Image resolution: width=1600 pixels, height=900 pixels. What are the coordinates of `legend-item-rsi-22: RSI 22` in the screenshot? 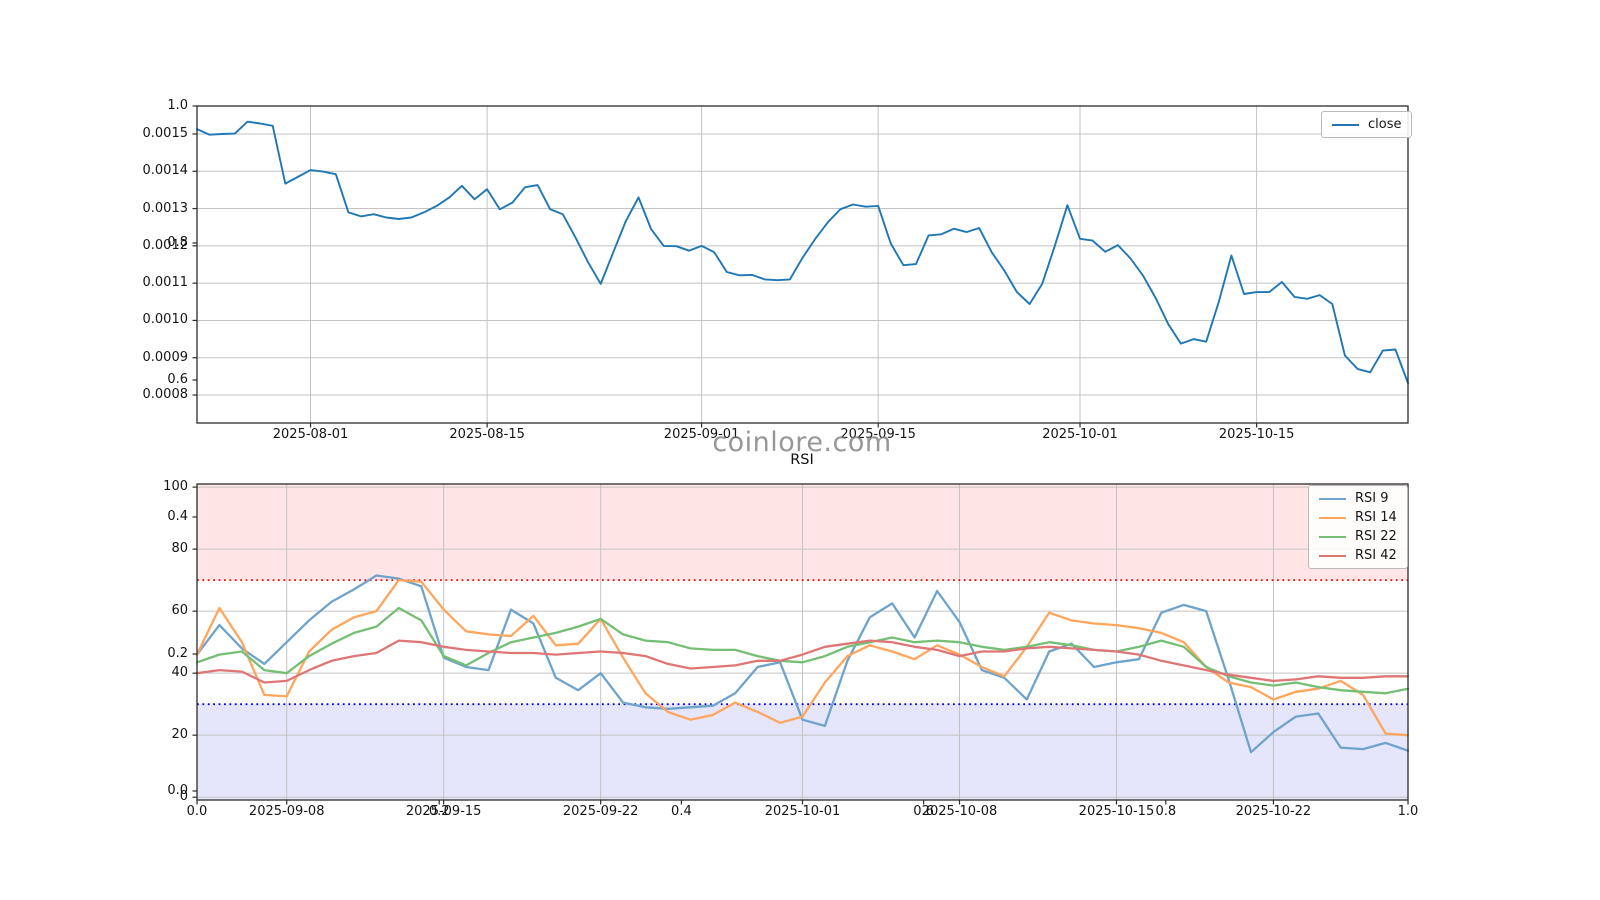 It's located at (1358, 536).